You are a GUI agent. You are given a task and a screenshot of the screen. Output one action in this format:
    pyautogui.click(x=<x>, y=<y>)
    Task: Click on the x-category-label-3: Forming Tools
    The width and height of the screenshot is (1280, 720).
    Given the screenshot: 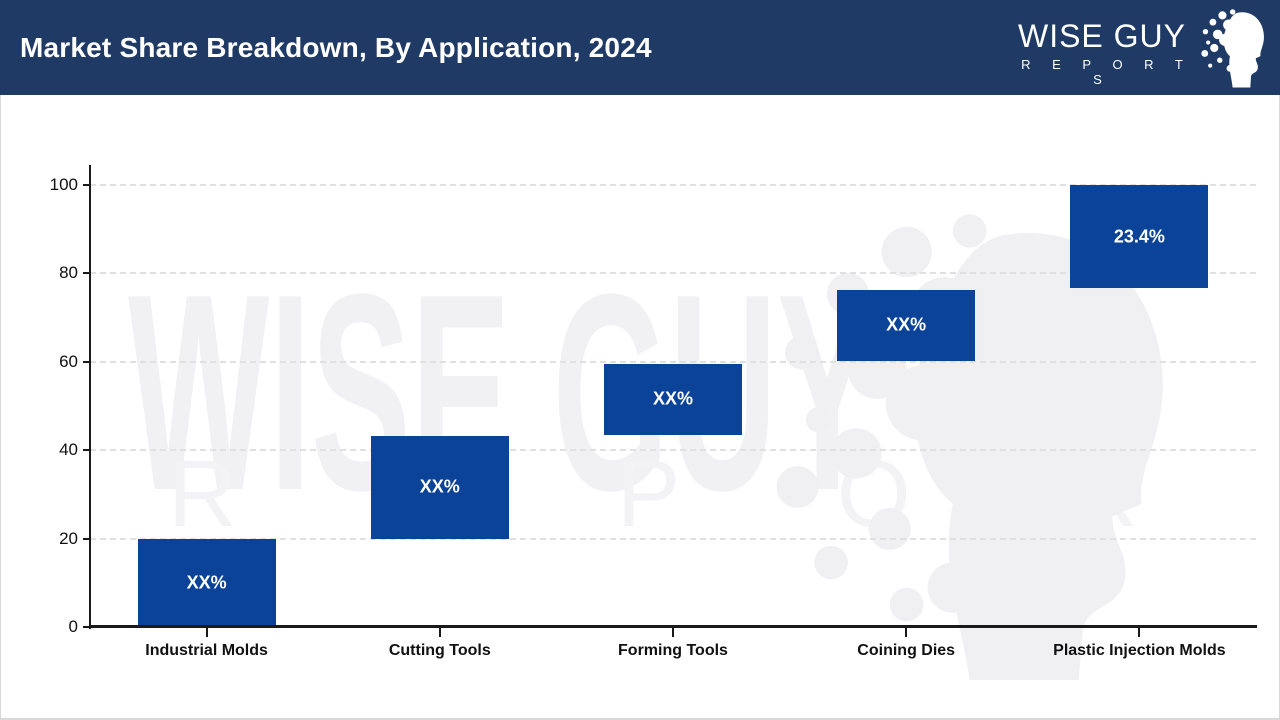 What is the action you would take?
    pyautogui.click(x=673, y=650)
    